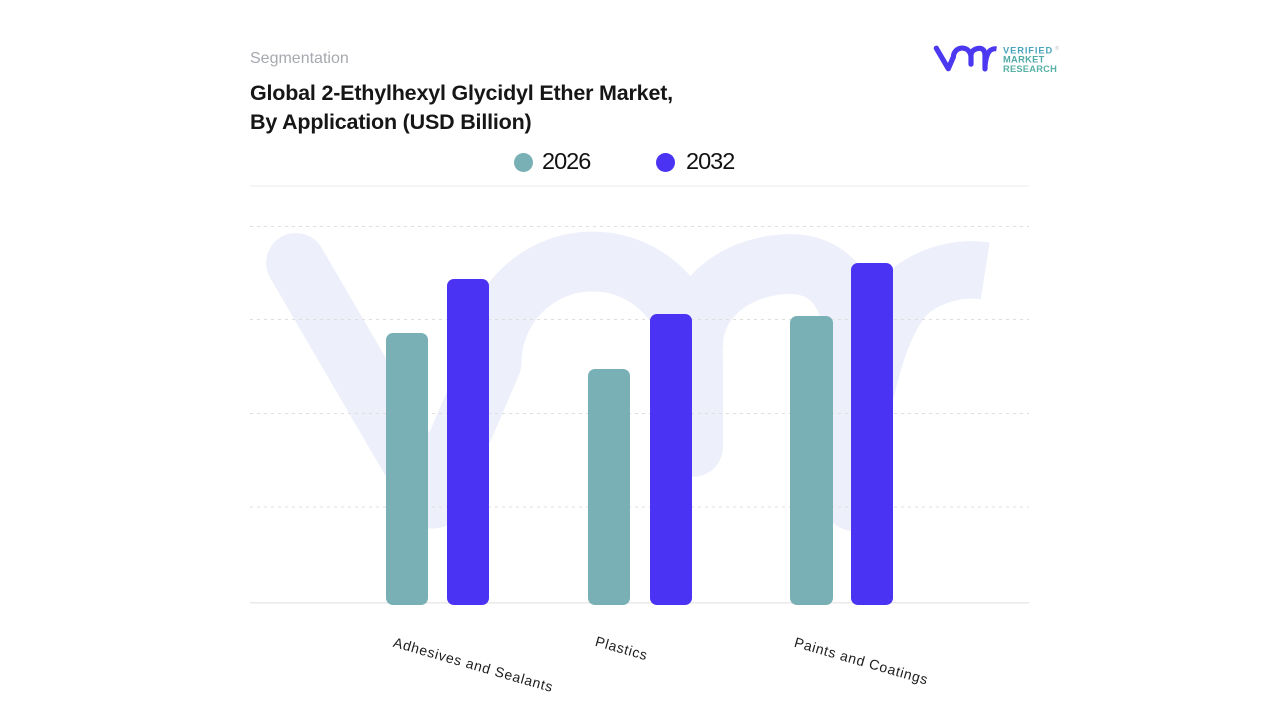 Image resolution: width=1280 pixels, height=720 pixels. Describe the element at coordinates (1024, 60) in the screenshot. I see `svg-text: MARKET` at that location.